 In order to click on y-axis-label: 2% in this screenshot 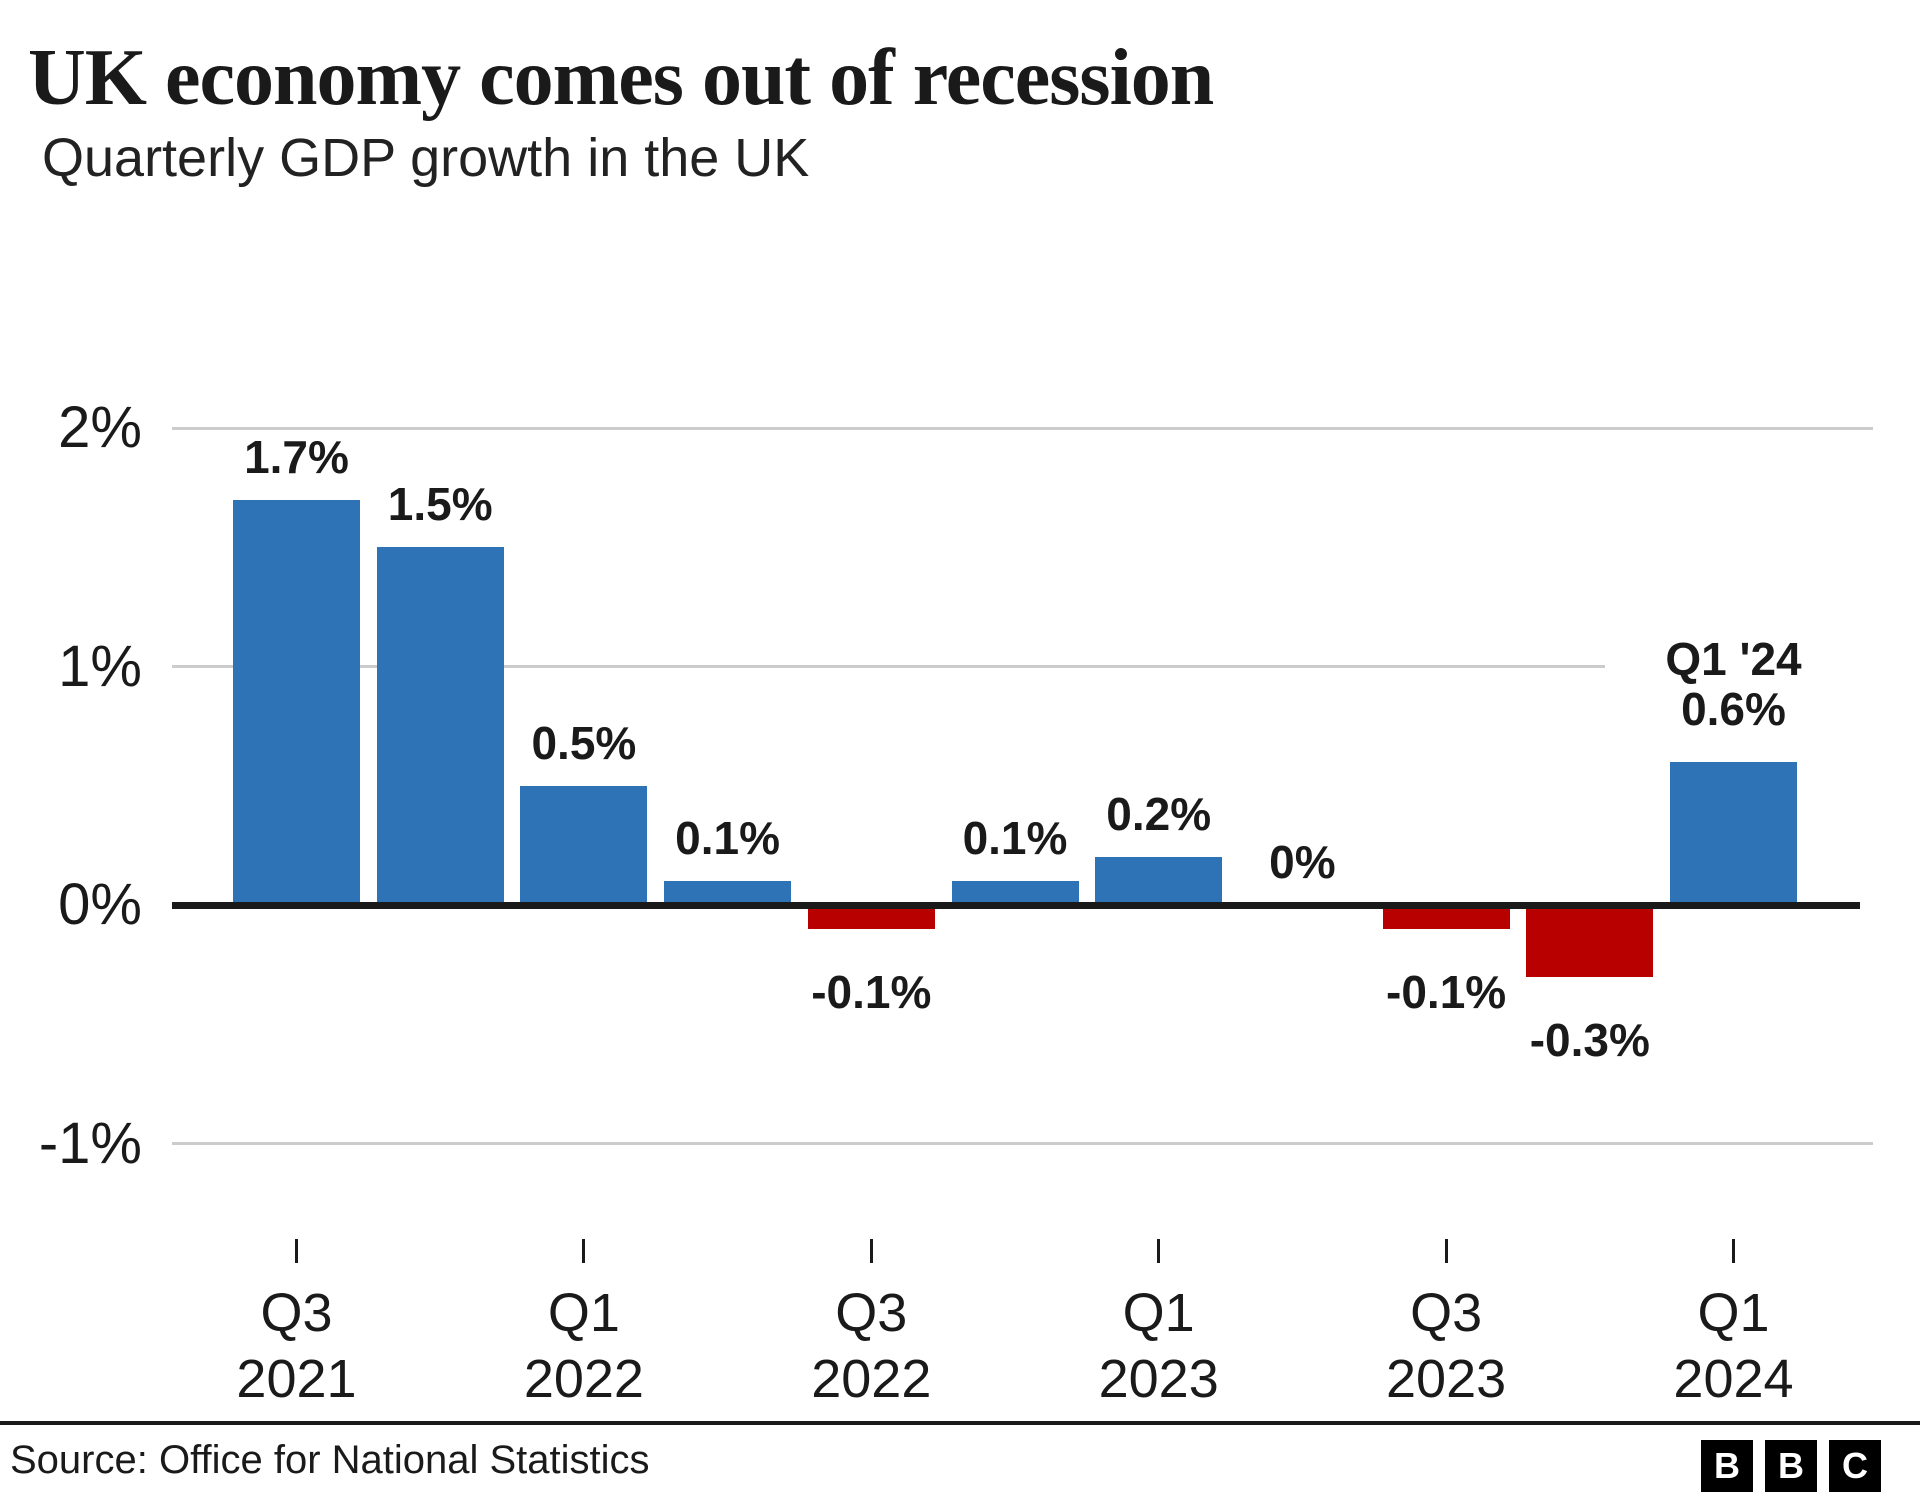, I will do `click(100, 427)`.